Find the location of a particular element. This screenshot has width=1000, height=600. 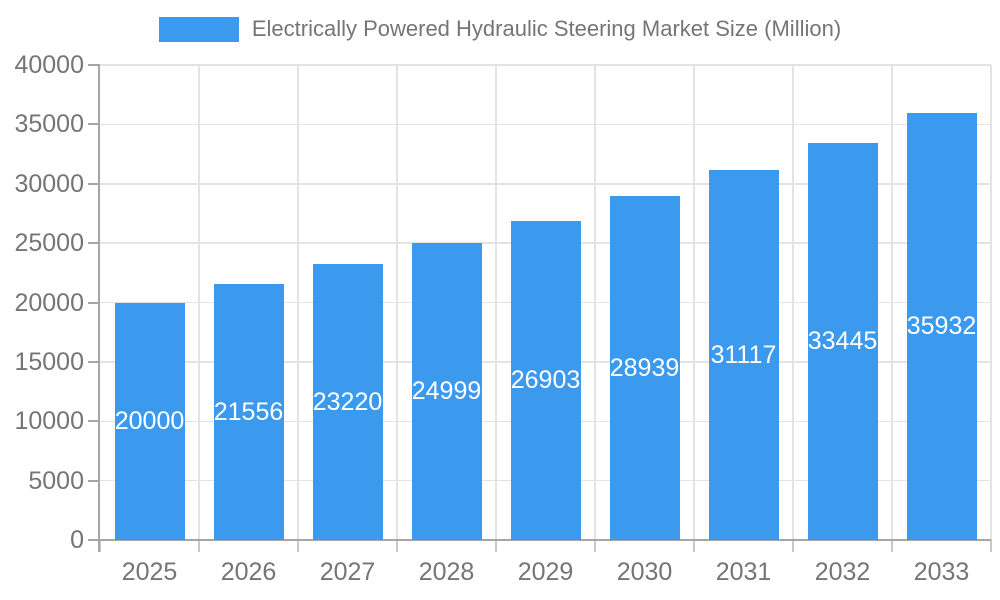

x-axis-label-2029: 2029 is located at coordinates (545, 572).